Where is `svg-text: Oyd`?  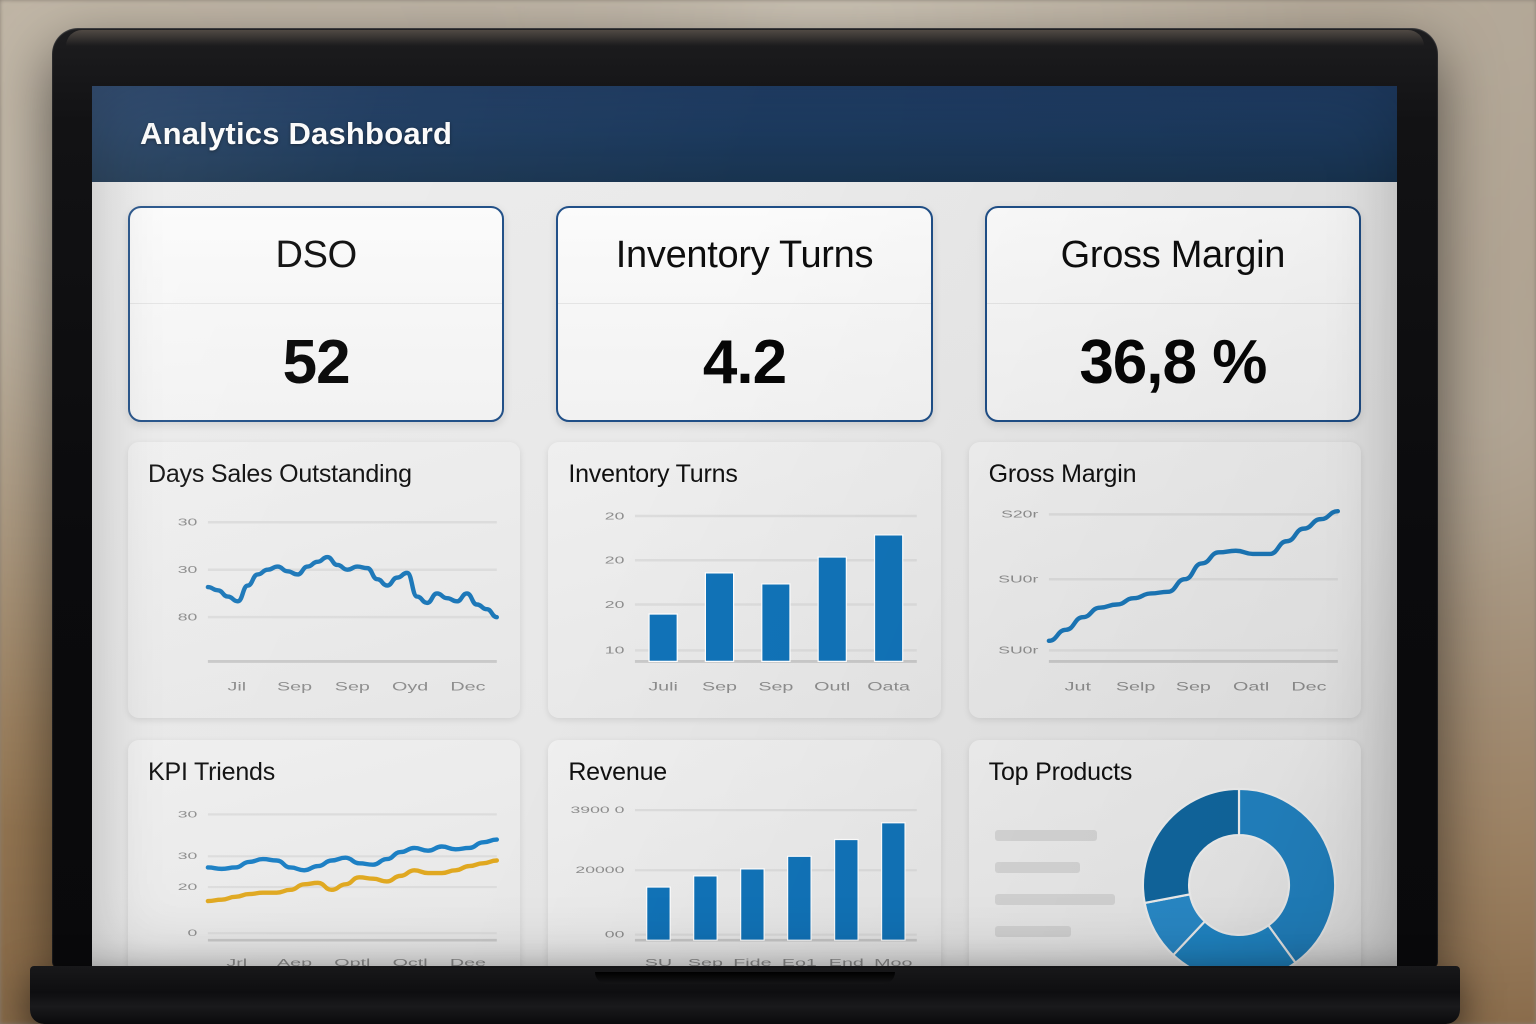
svg-text: Oyd is located at coordinates (410, 686).